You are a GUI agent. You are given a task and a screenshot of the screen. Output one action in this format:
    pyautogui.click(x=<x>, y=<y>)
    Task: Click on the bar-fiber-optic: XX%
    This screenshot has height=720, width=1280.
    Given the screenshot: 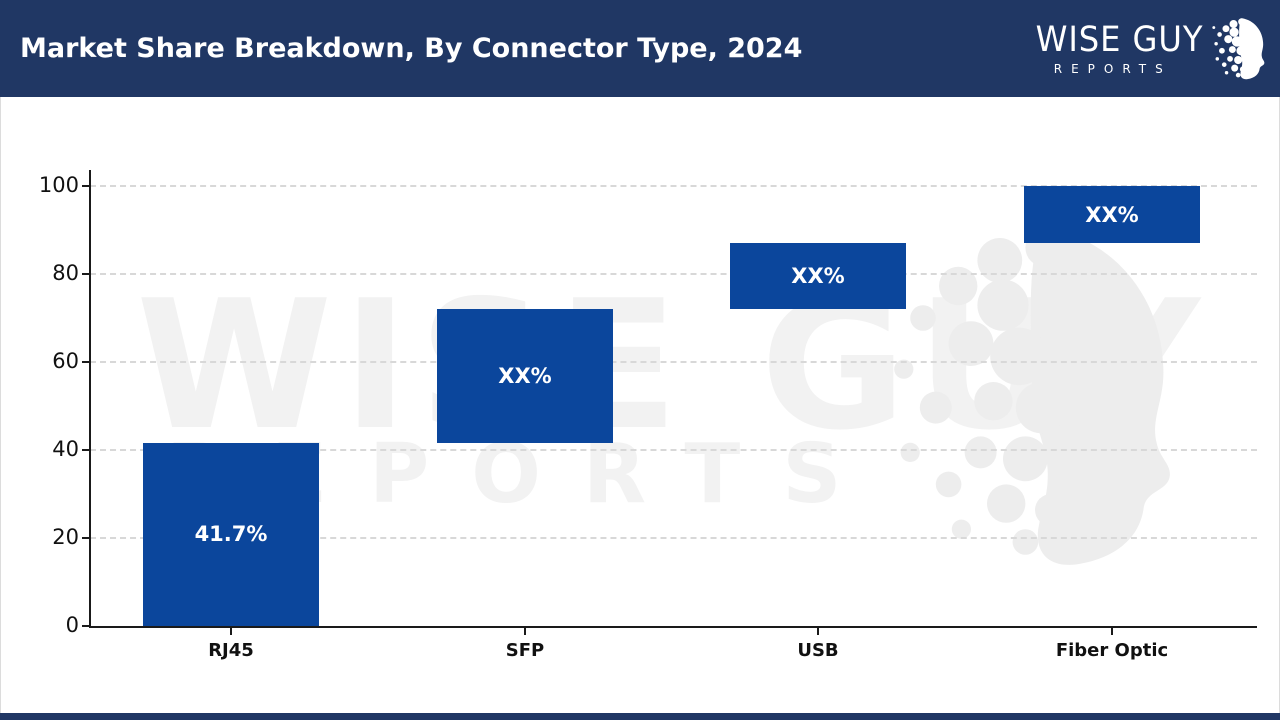 What is the action you would take?
    pyautogui.click(x=1112, y=215)
    